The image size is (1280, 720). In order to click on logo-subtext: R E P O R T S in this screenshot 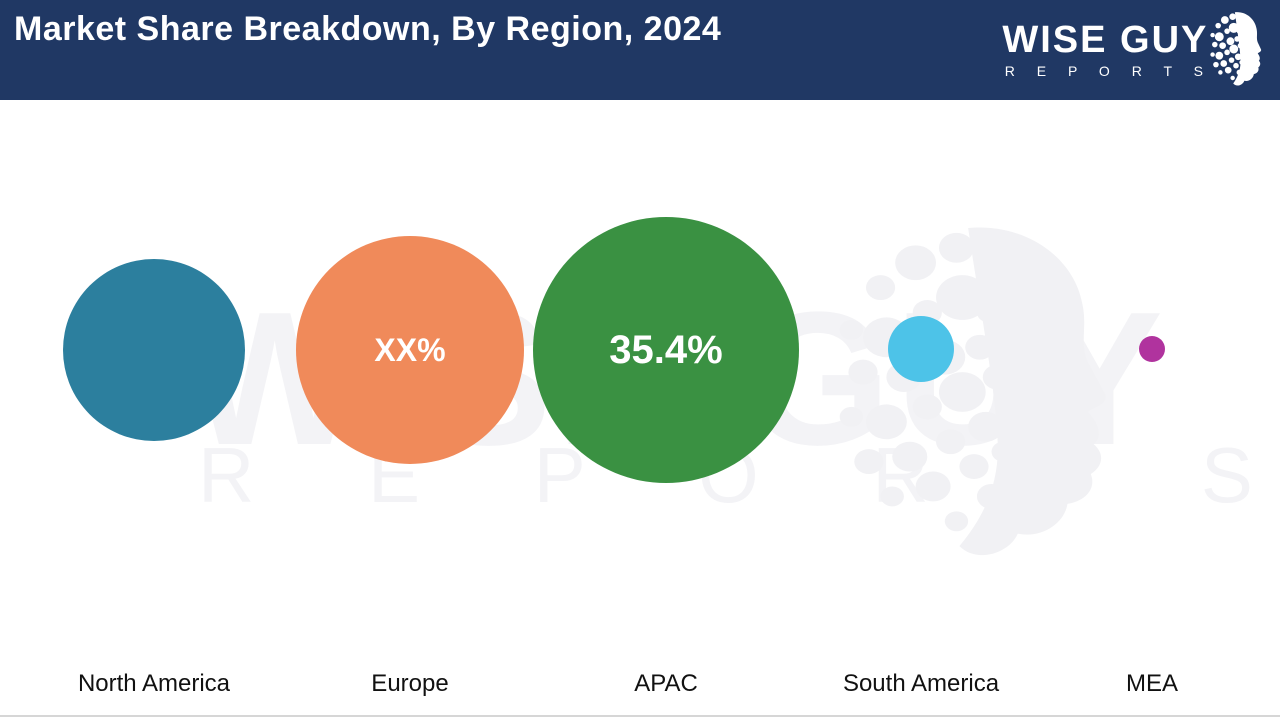, I will do `click(1108, 71)`.